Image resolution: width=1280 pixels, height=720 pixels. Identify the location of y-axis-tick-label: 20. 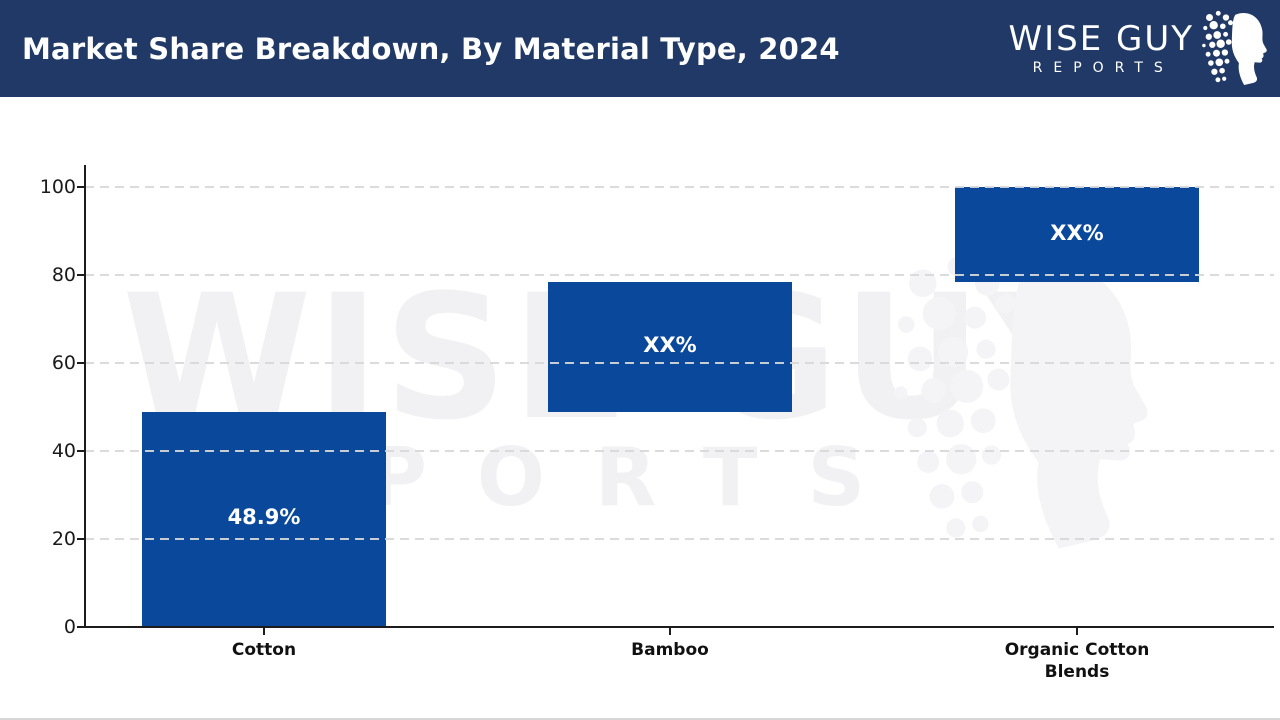
(63, 539).